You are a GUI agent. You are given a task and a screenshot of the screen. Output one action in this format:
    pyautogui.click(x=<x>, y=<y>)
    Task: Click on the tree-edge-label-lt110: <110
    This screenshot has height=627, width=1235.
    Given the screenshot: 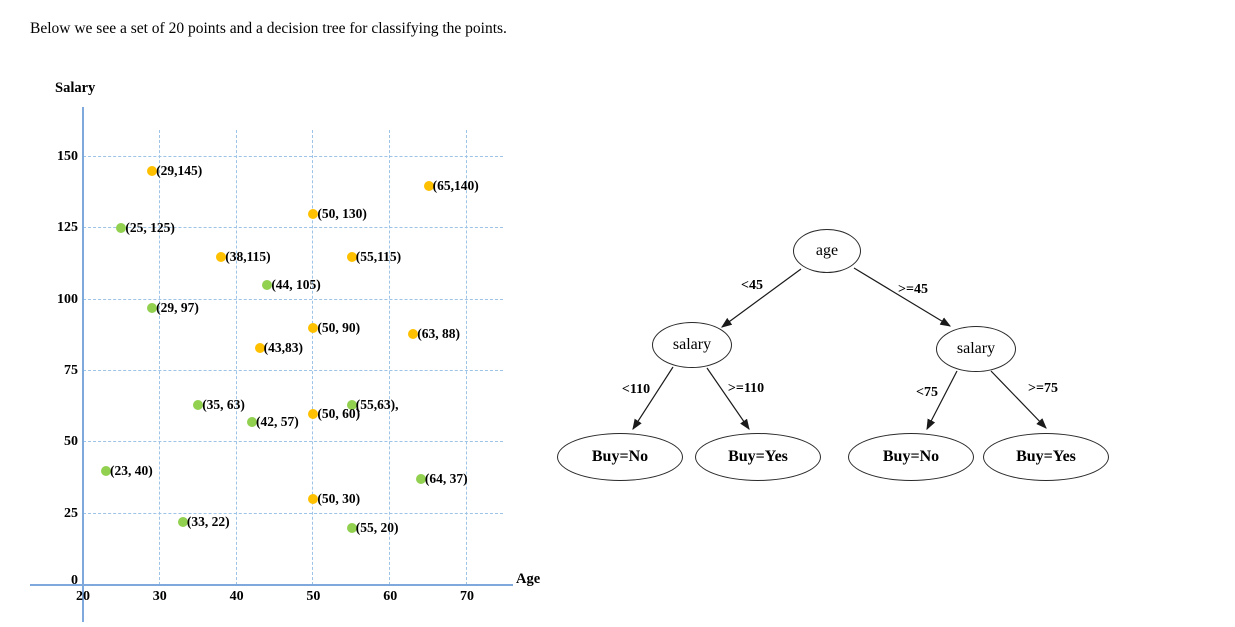 What is the action you would take?
    pyautogui.click(x=636, y=389)
    